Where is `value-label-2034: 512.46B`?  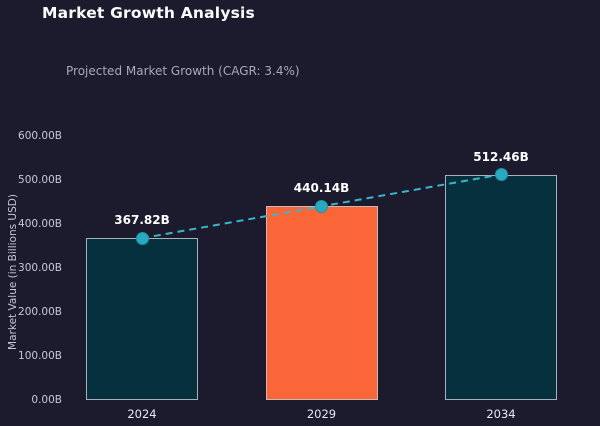
value-label-2034: 512.46B is located at coordinates (501, 156).